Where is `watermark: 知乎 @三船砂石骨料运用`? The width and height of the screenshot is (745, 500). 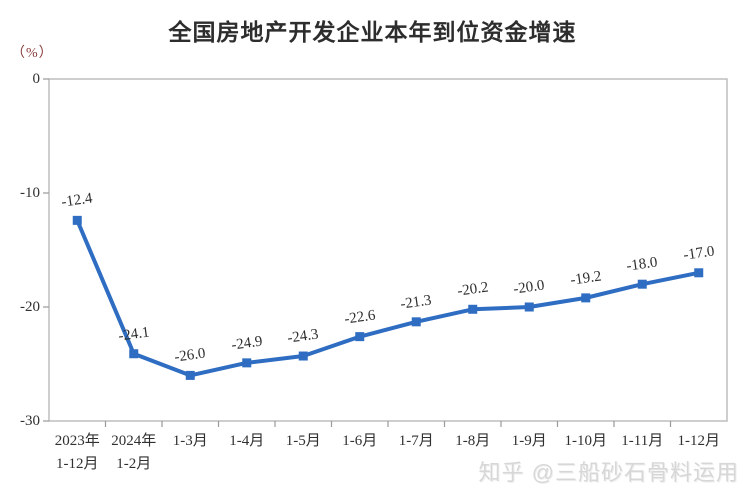
watermark: 知乎 @三船砂石骨料运用 is located at coordinates (608, 472).